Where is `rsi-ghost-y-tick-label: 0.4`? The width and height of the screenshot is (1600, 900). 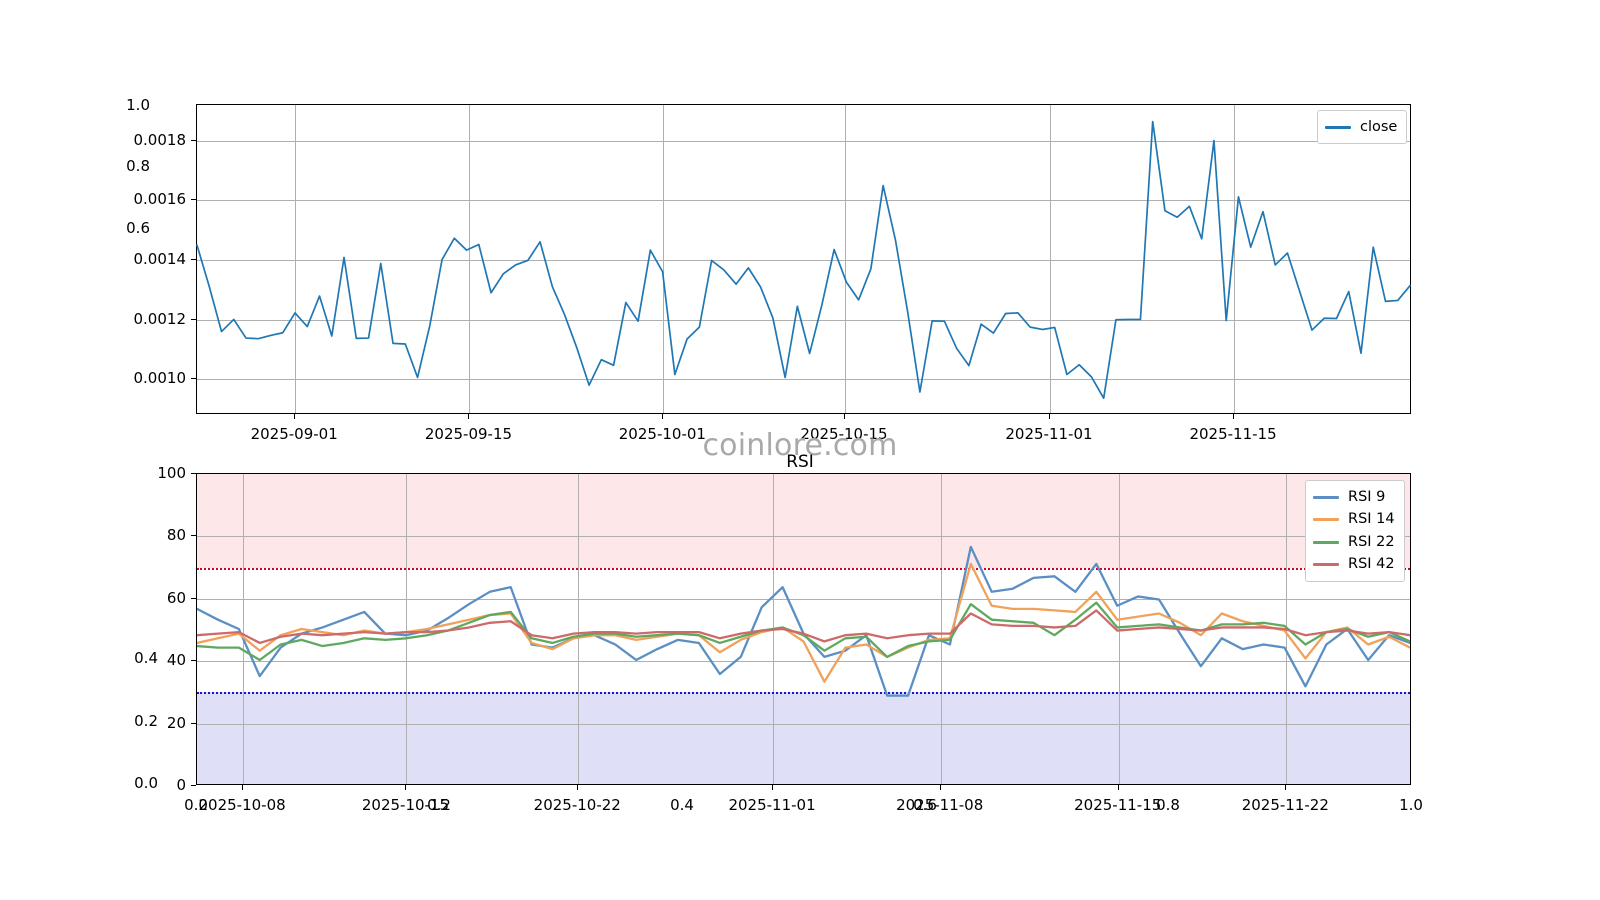 rsi-ghost-y-tick-label: 0.4 is located at coordinates (146, 658).